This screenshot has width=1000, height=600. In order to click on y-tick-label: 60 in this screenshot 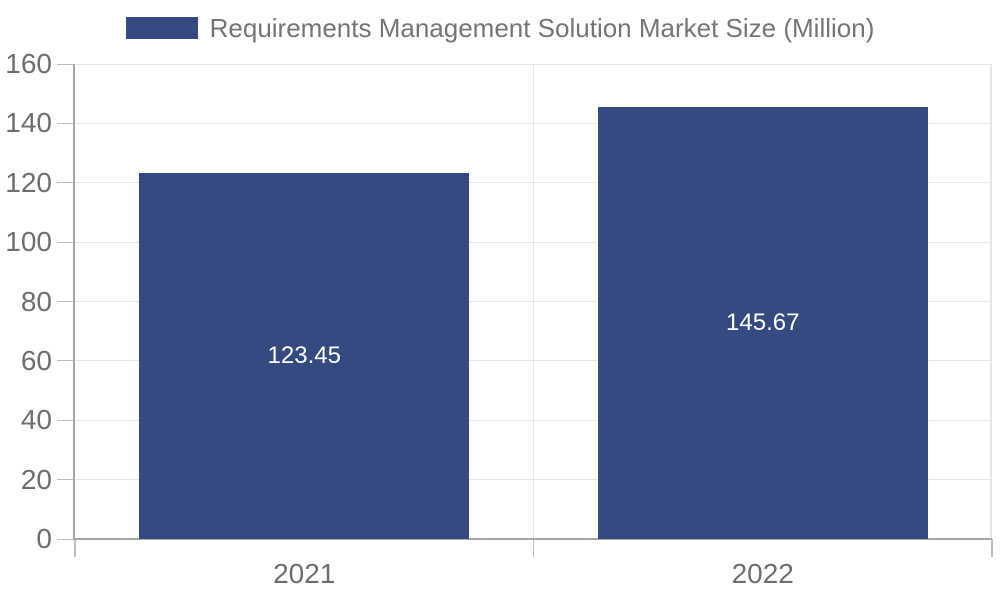, I will do `click(36, 360)`.